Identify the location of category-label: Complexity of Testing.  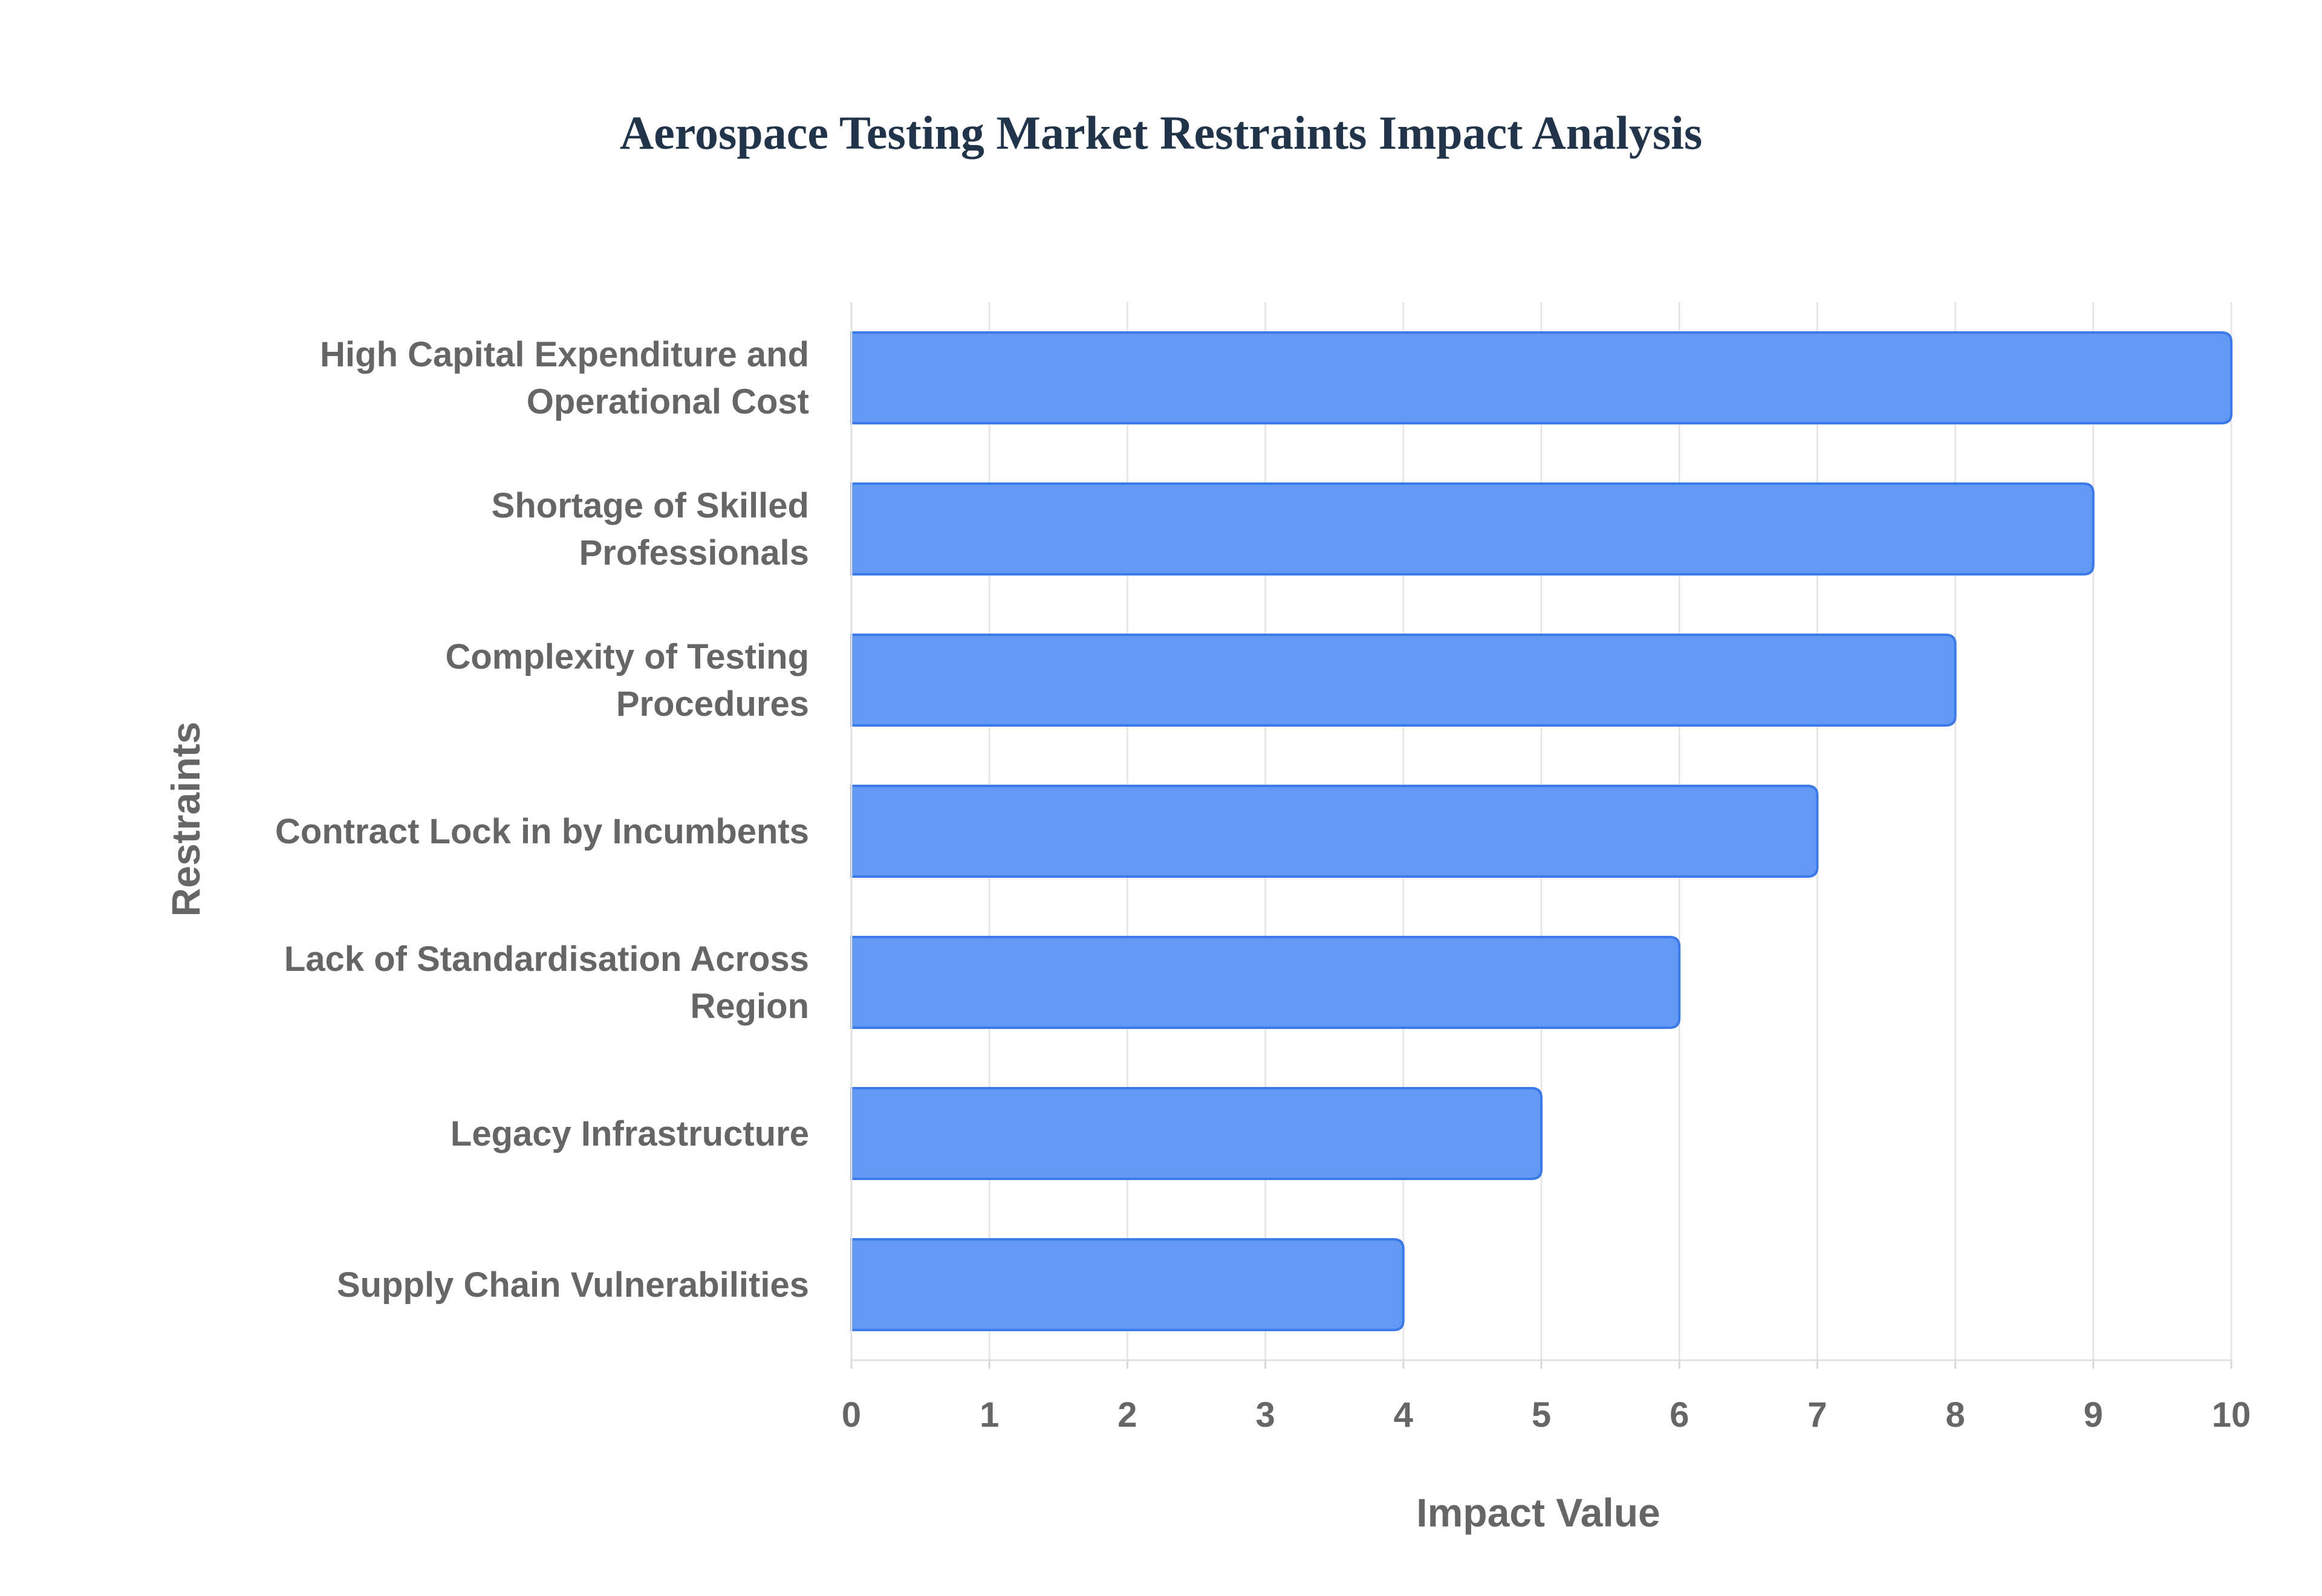
(627, 656).